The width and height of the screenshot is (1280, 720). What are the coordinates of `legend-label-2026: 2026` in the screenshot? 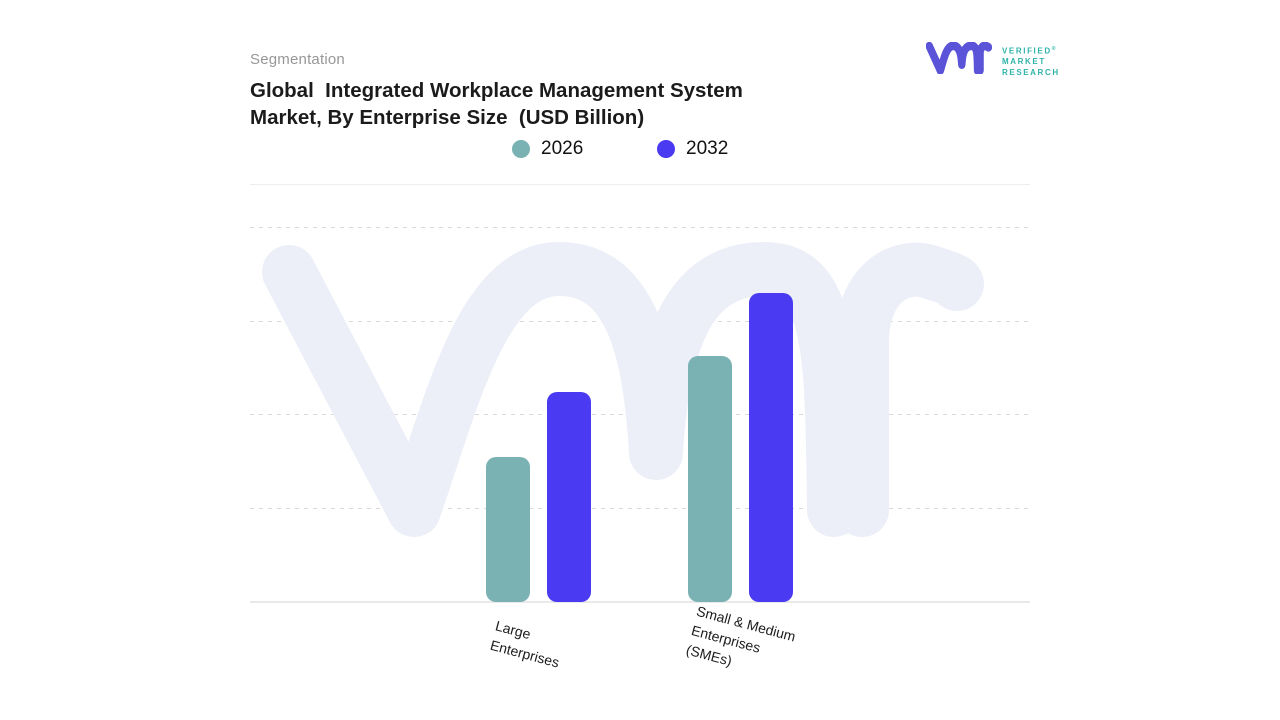 It's located at (562, 148).